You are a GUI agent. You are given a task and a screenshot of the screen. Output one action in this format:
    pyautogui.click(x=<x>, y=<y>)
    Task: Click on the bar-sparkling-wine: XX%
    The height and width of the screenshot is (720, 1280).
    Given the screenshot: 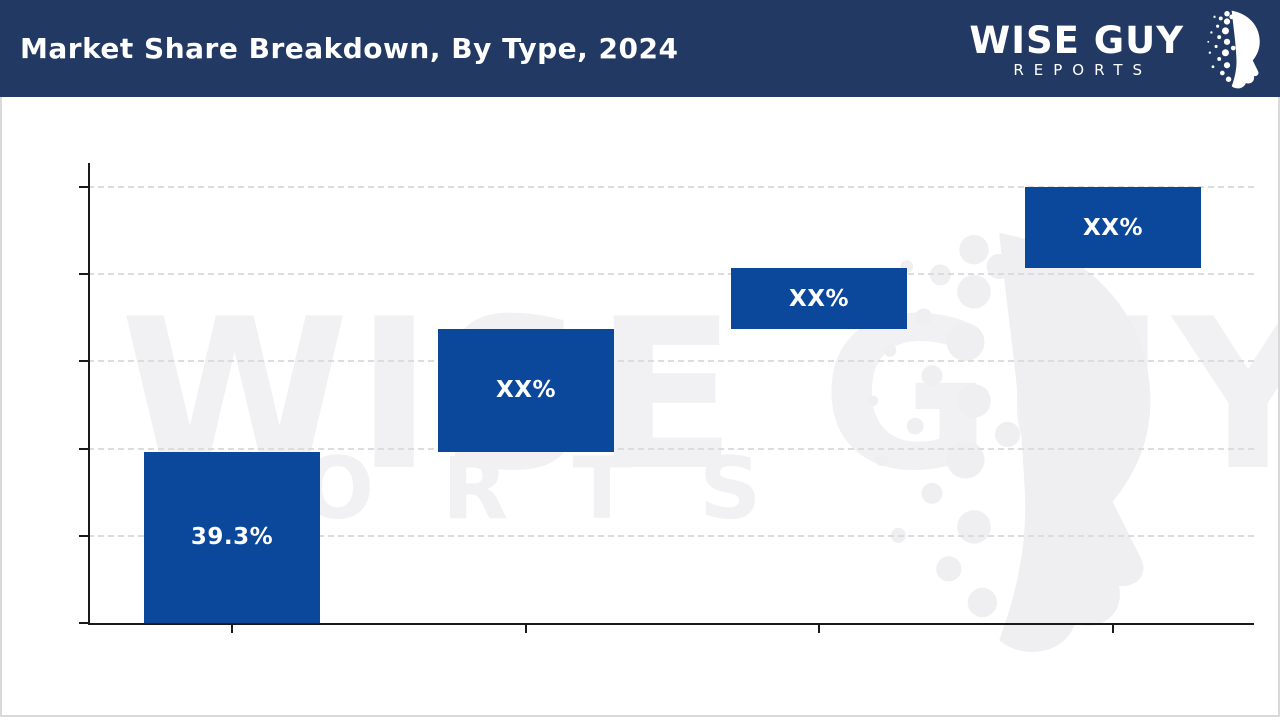 What is the action you would take?
    pyautogui.click(x=1113, y=228)
    